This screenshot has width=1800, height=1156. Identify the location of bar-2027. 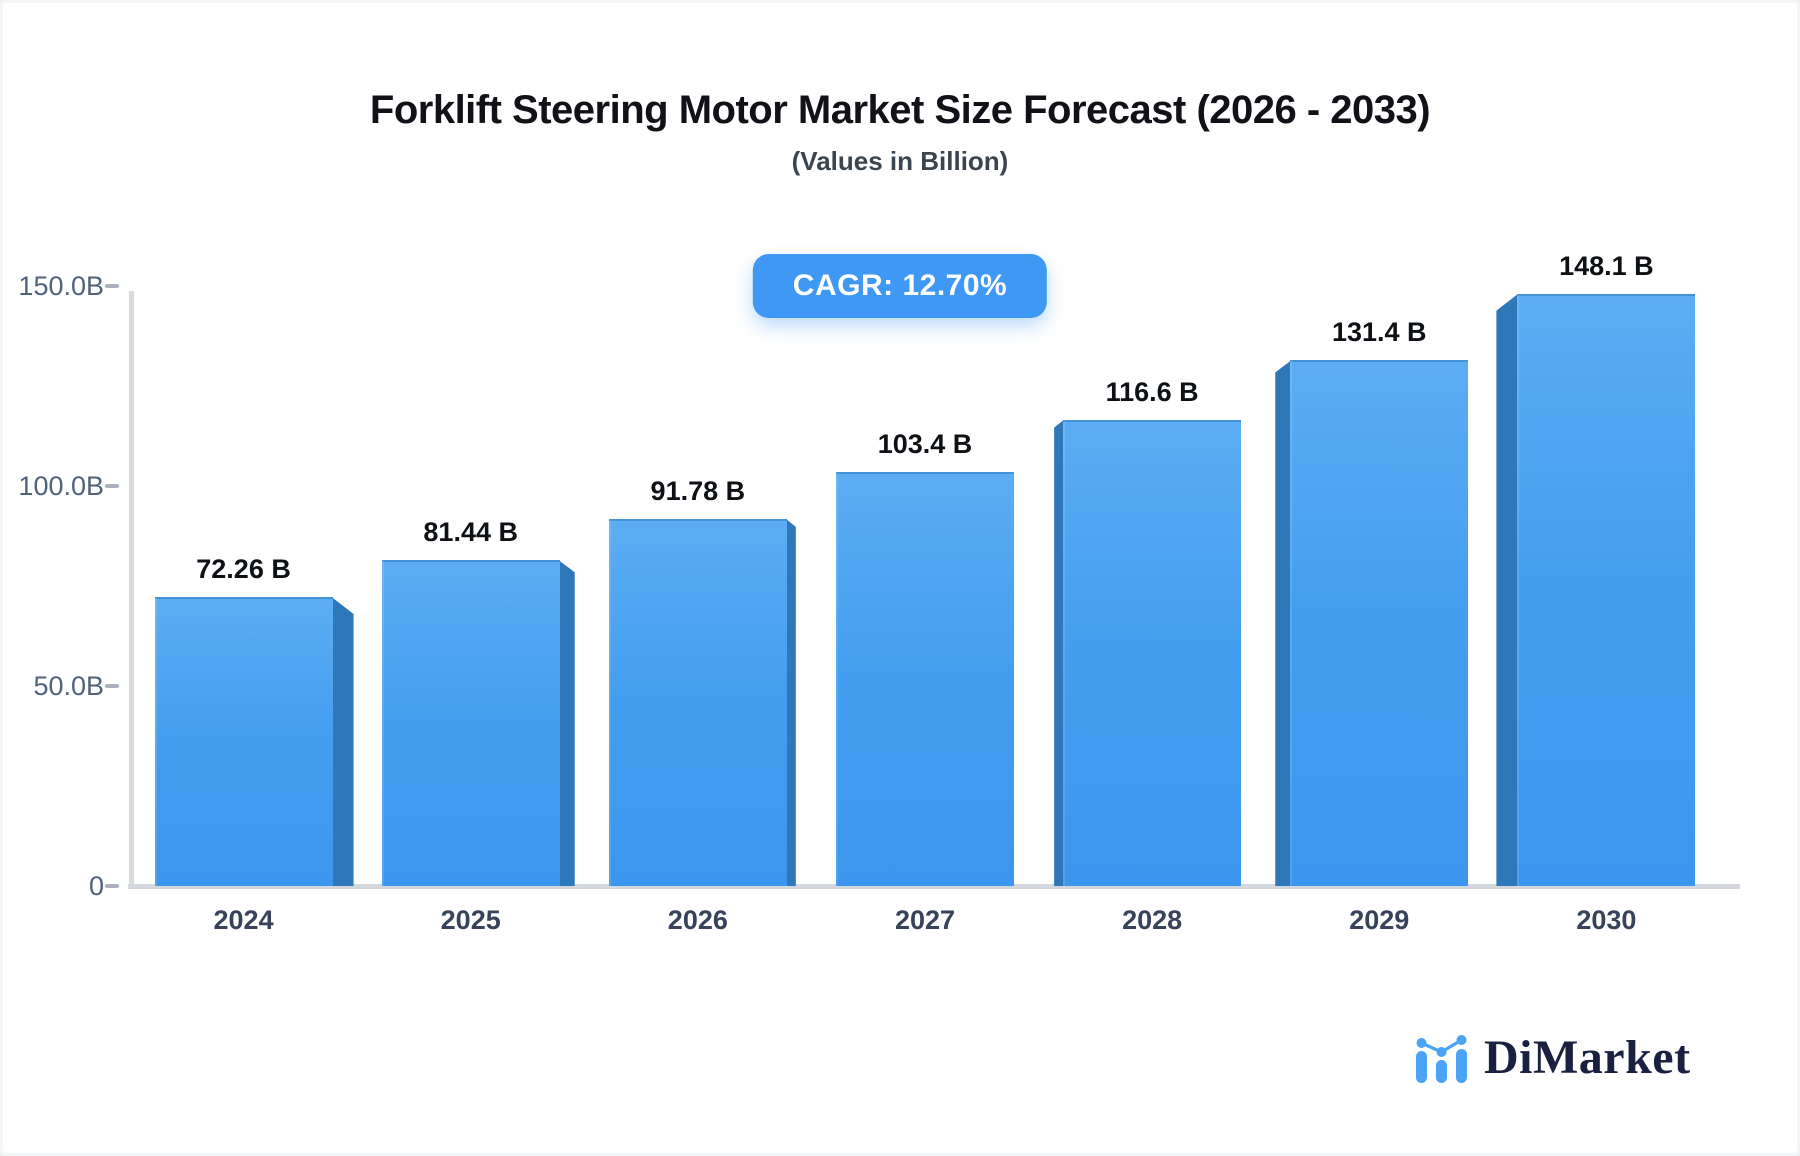
(924, 679).